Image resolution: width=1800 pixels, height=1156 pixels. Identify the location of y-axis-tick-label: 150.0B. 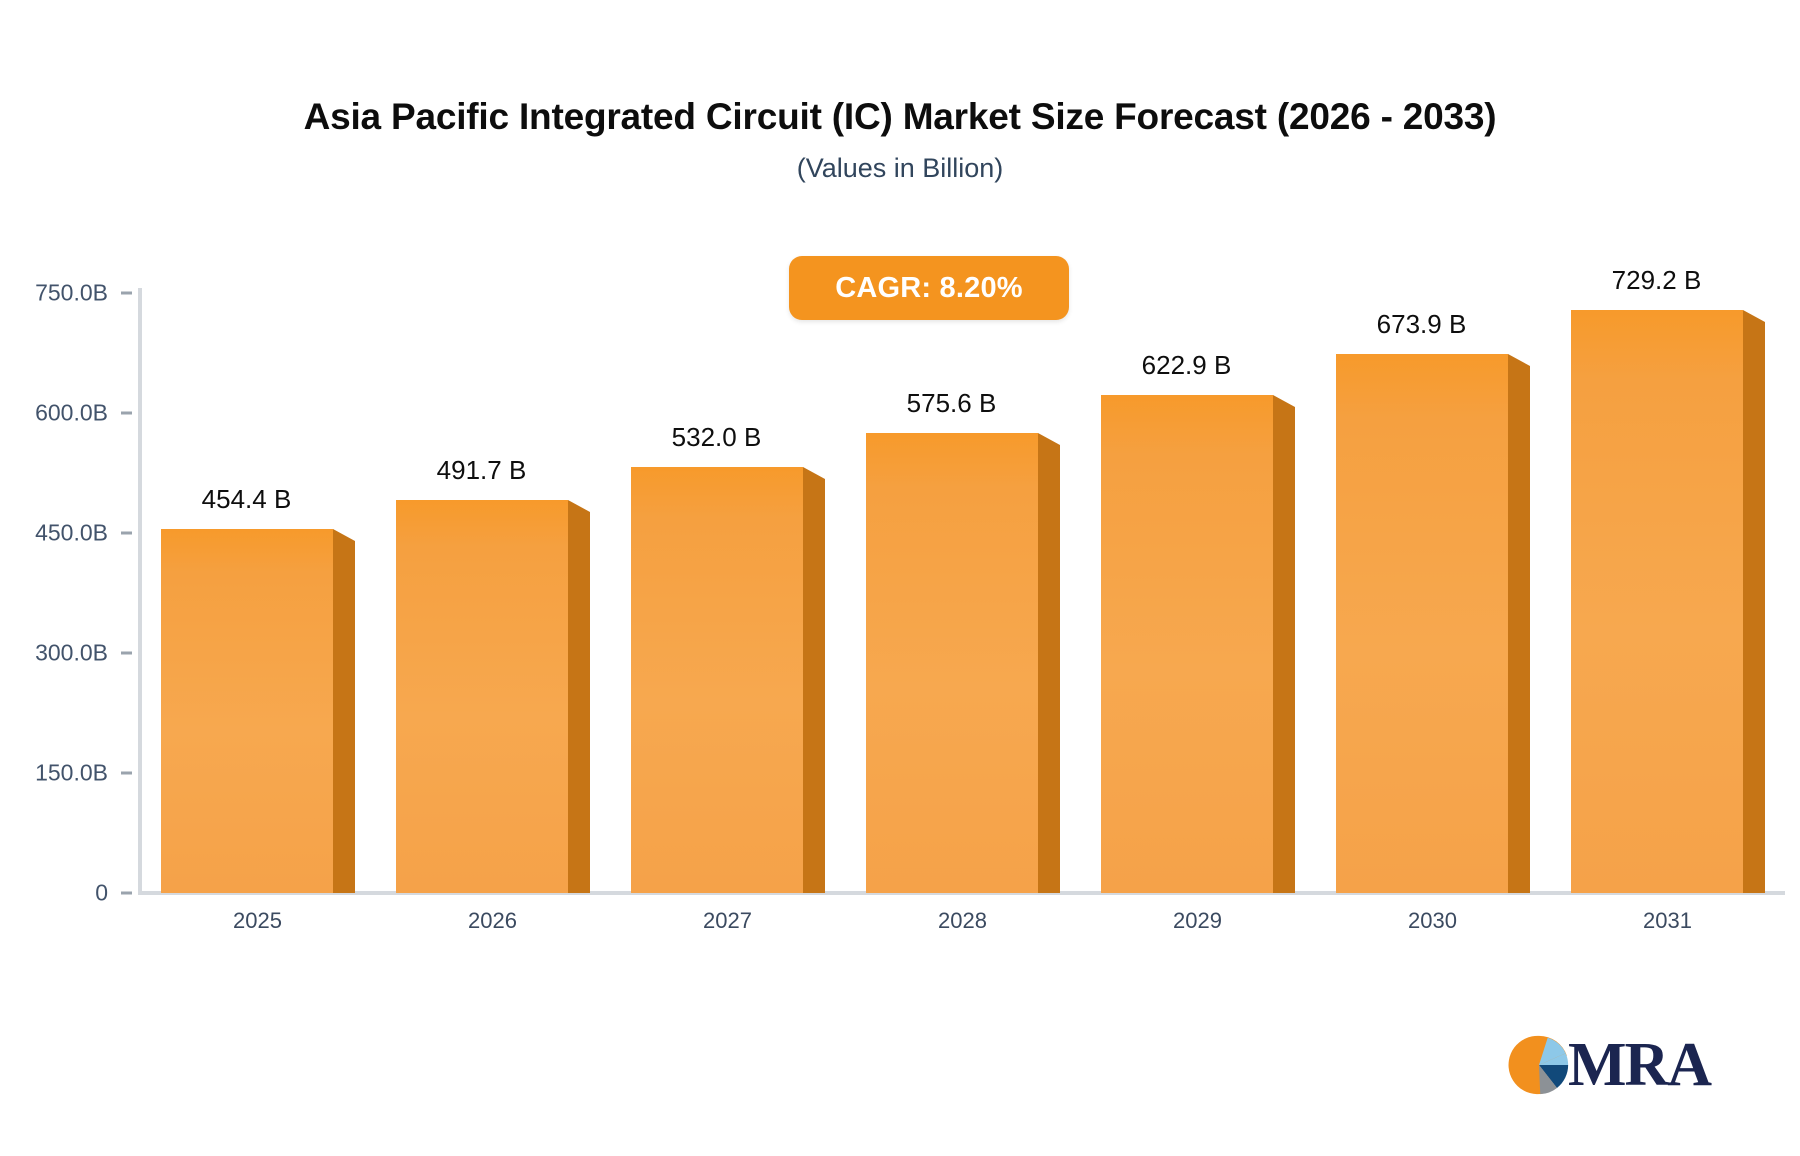
(71, 772).